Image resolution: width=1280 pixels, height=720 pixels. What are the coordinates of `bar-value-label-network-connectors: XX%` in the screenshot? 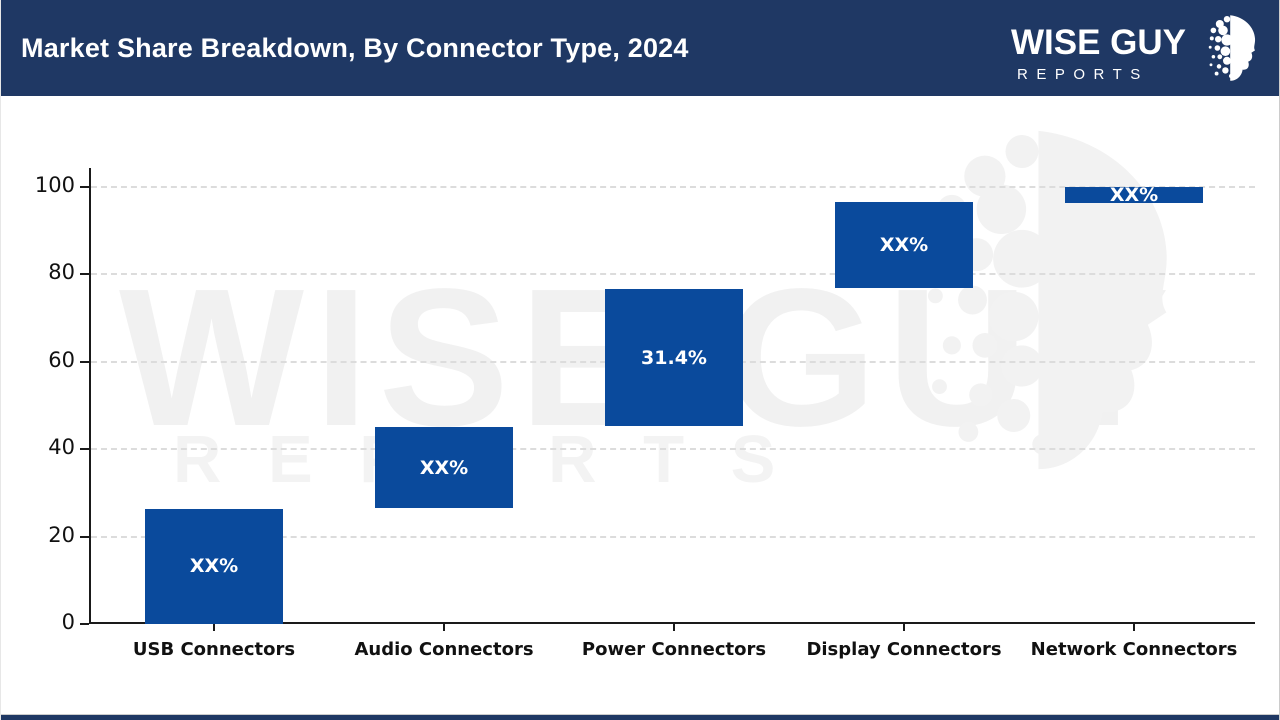 It's located at (1134, 194).